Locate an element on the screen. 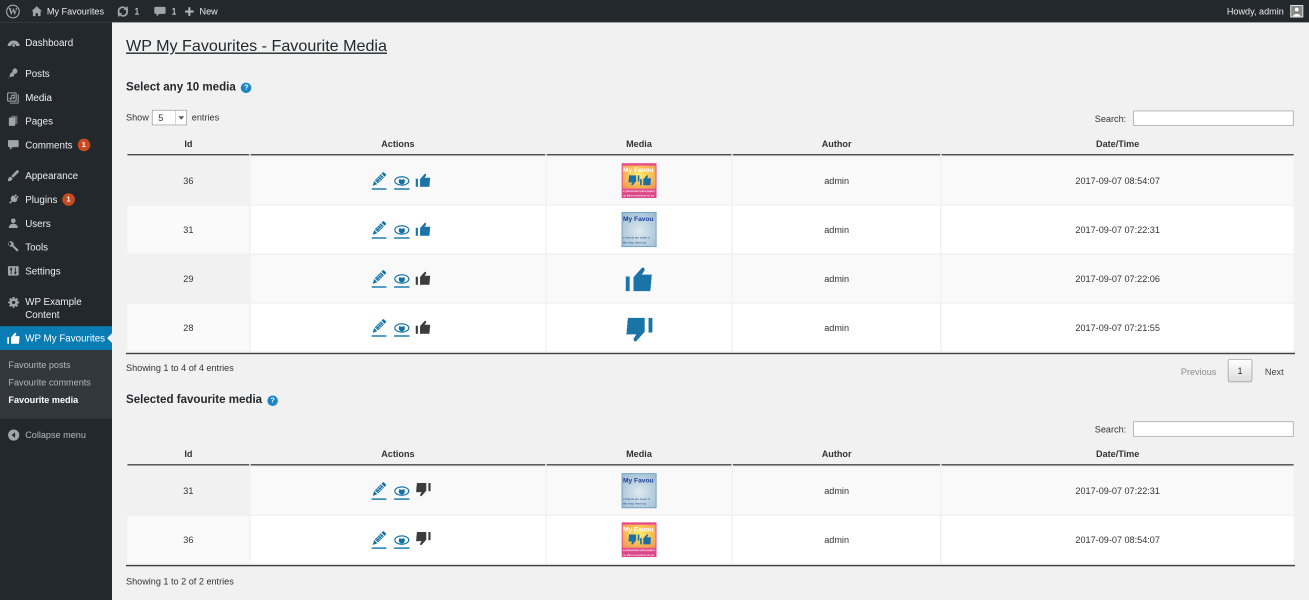 The image size is (1309, 600). svg-text: W is located at coordinates (13, 11).